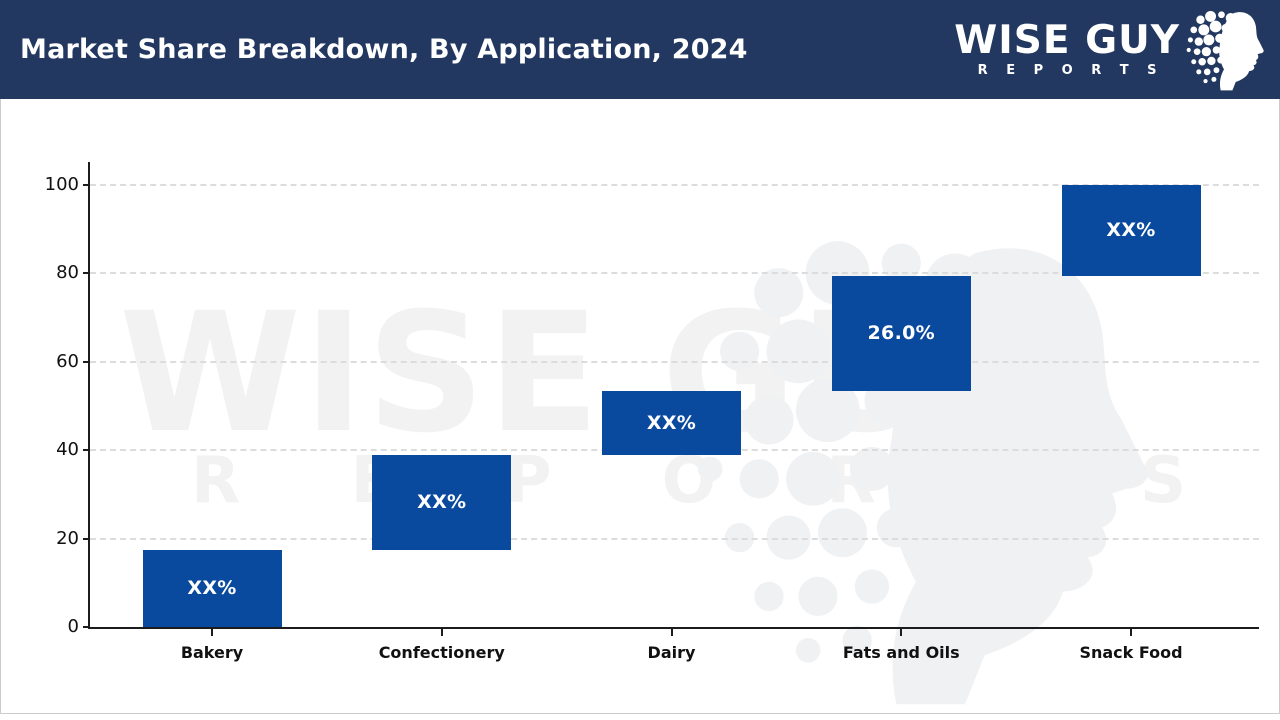  Describe the element at coordinates (67, 450) in the screenshot. I see `y-tick-label: 40` at that location.